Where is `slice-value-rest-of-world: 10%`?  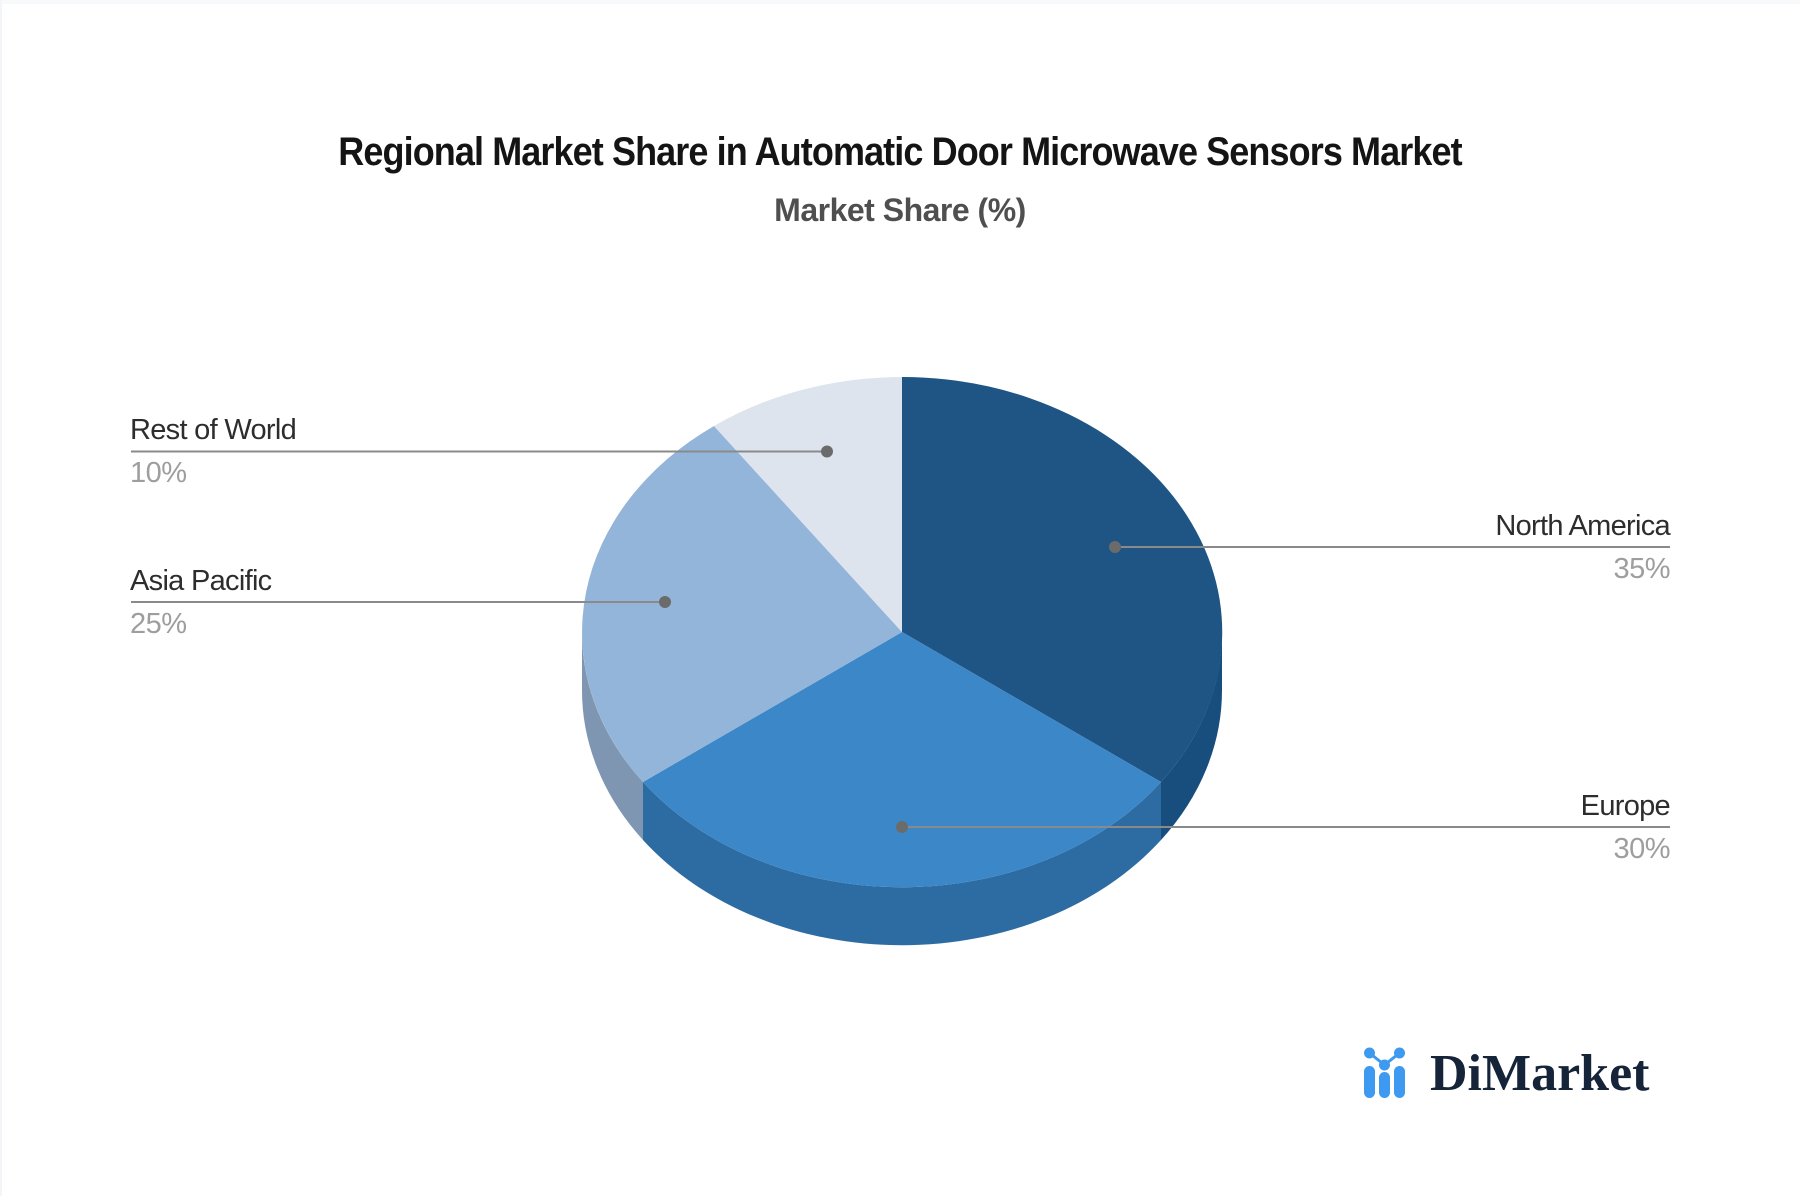 slice-value-rest-of-world: 10% is located at coordinates (158, 473).